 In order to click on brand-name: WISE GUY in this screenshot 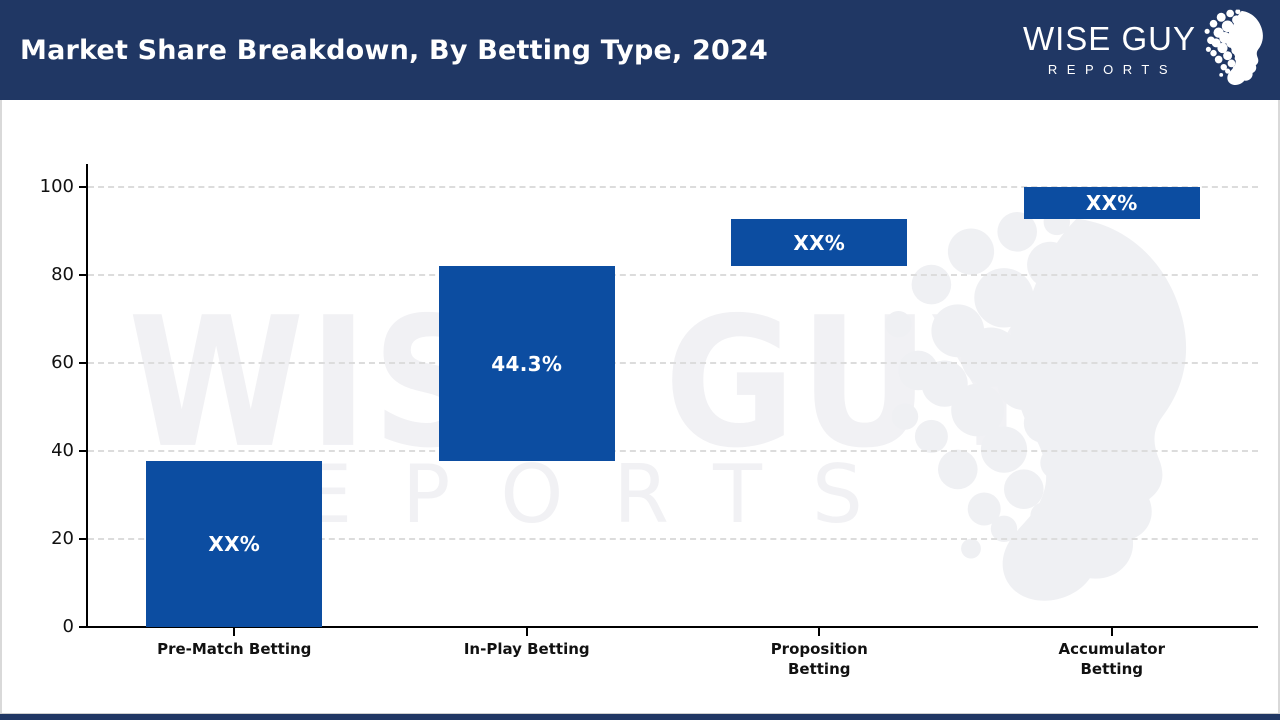, I will do `click(1109, 38)`.